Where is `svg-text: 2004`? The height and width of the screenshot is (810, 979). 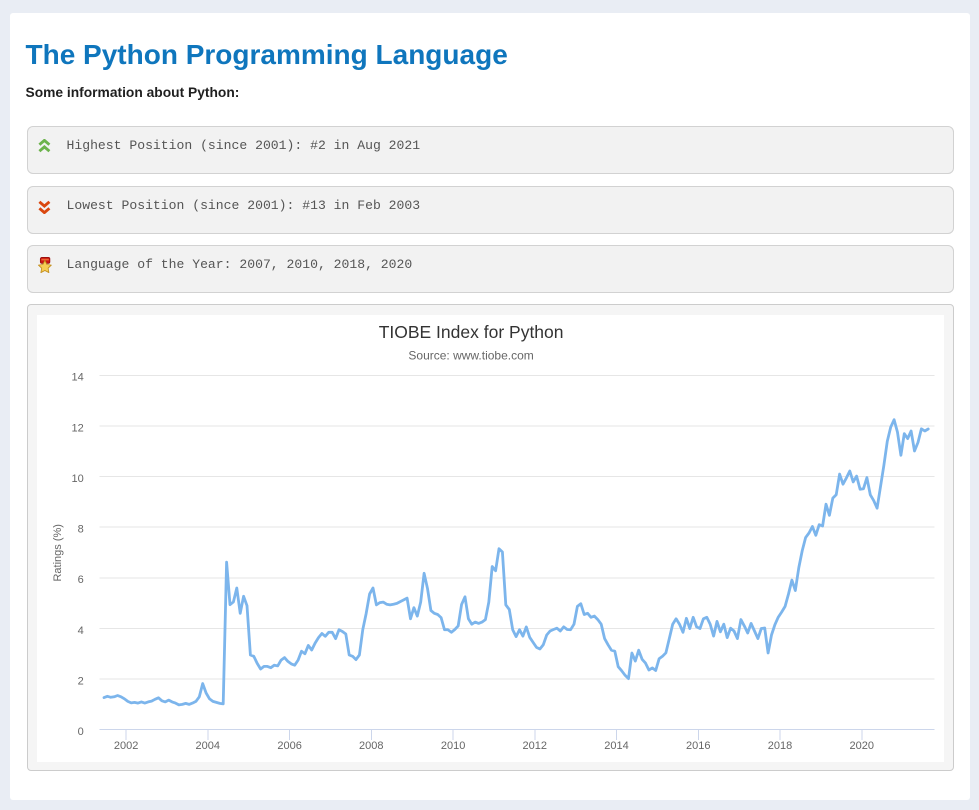
svg-text: 2004 is located at coordinates (207, 746).